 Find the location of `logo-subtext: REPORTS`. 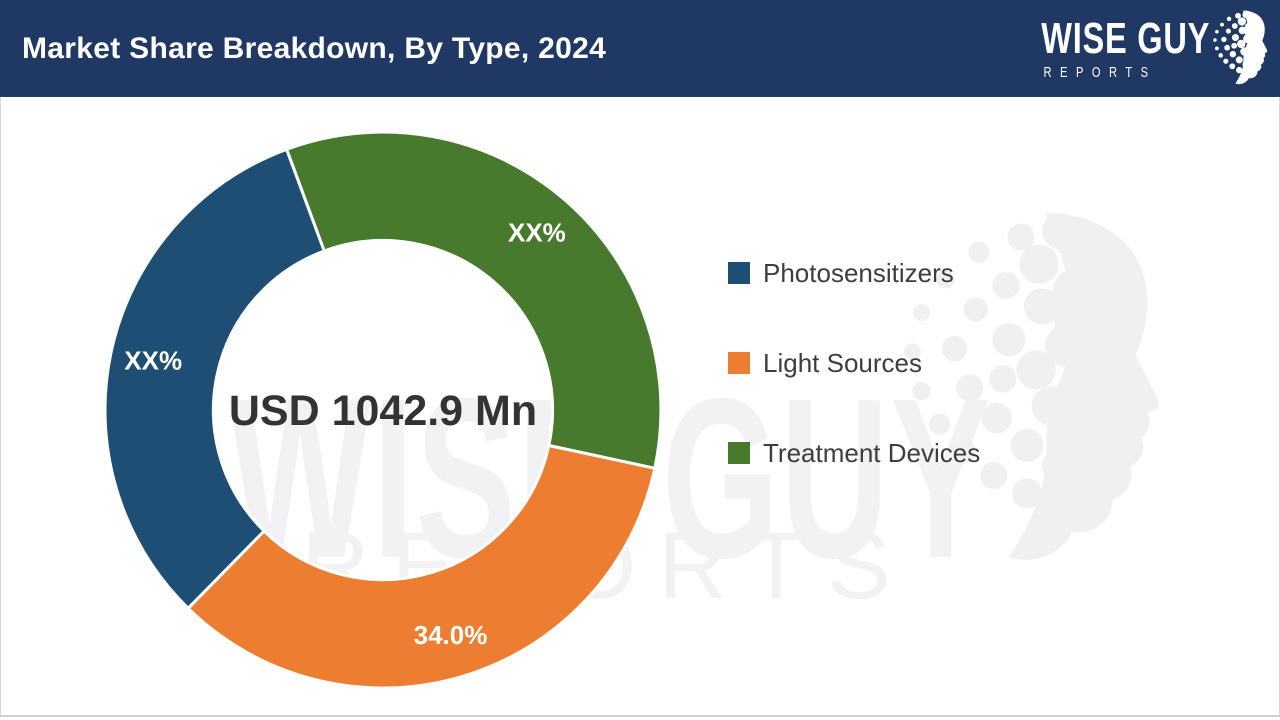

logo-subtext: REPORTS is located at coordinates (1100, 72).